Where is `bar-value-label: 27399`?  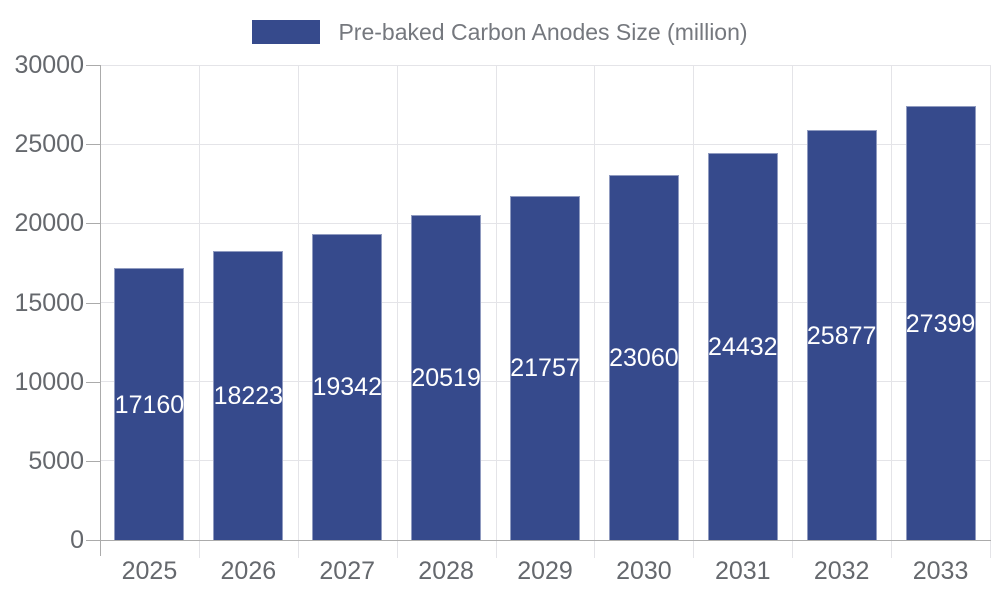
bar-value-label: 27399 is located at coordinates (940, 323).